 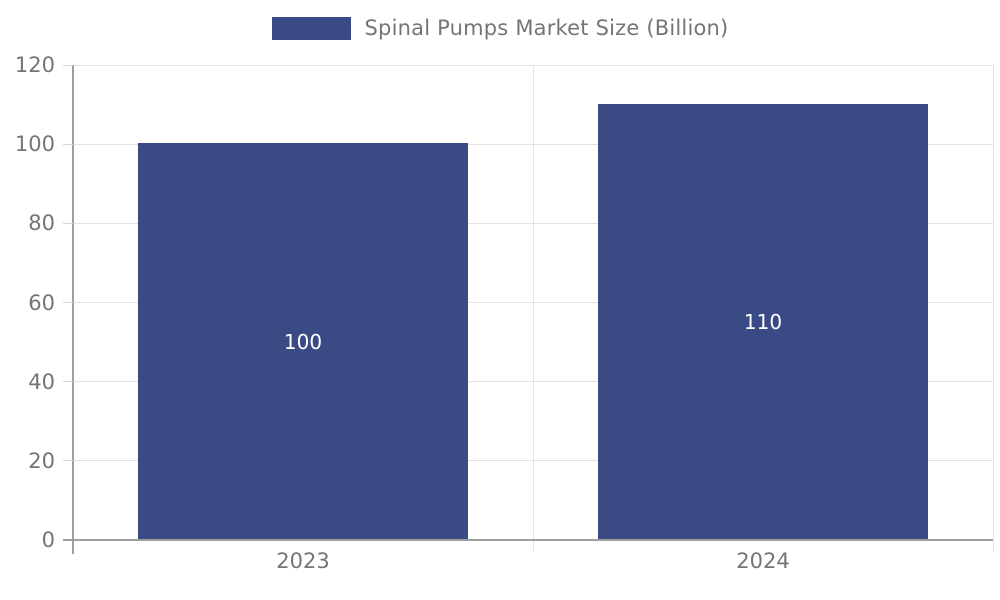 What do you see at coordinates (763, 561) in the screenshot?
I see `x-axis-tick-label: 2024` at bounding box center [763, 561].